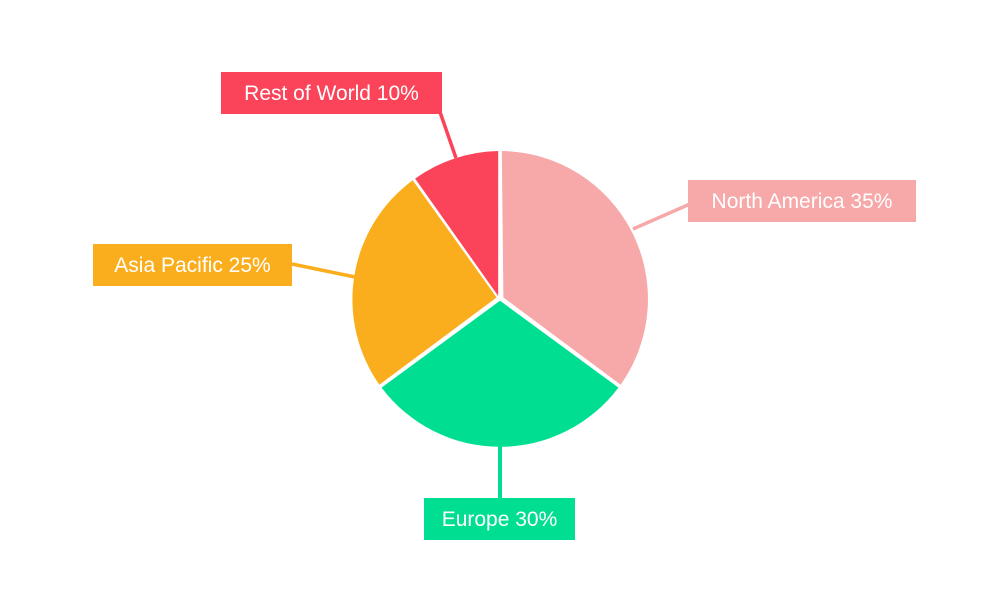 This screenshot has height=600, width=1000. What do you see at coordinates (574, 268) in the screenshot?
I see `pie-slice-north-america` at bounding box center [574, 268].